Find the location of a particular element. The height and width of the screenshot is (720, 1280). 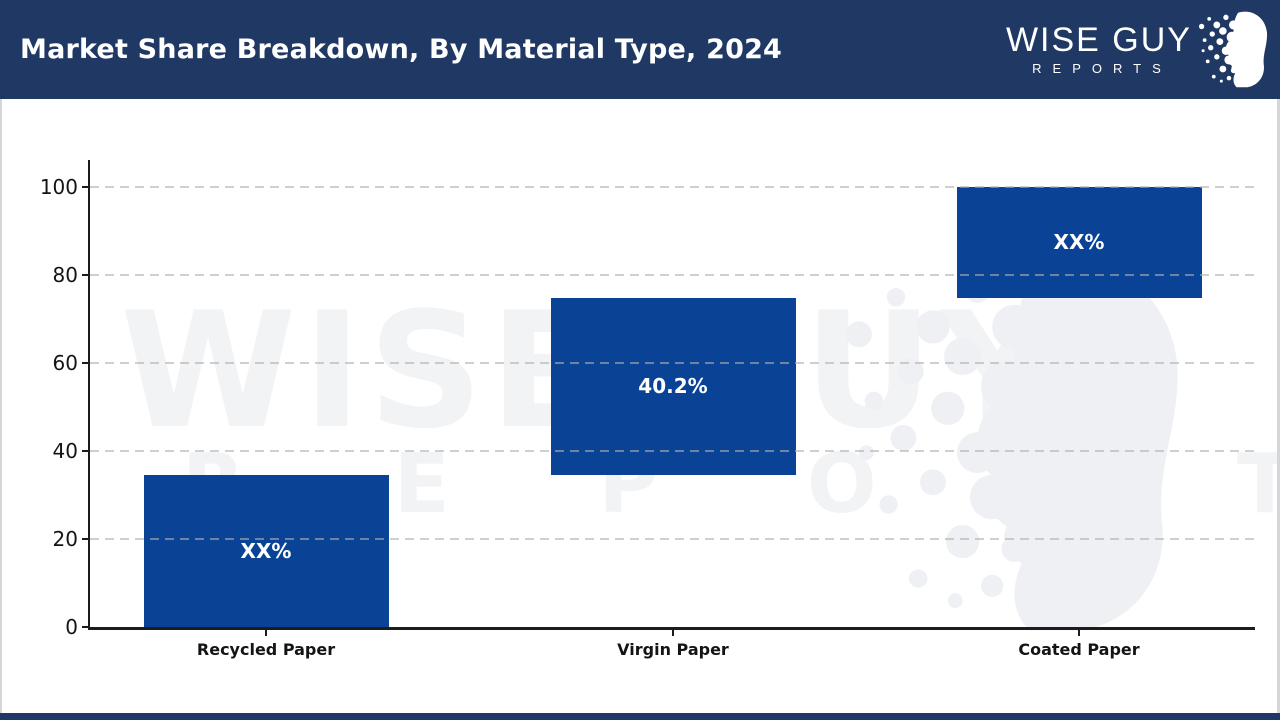

x-axis-label: Virgin Paper is located at coordinates (673, 649).